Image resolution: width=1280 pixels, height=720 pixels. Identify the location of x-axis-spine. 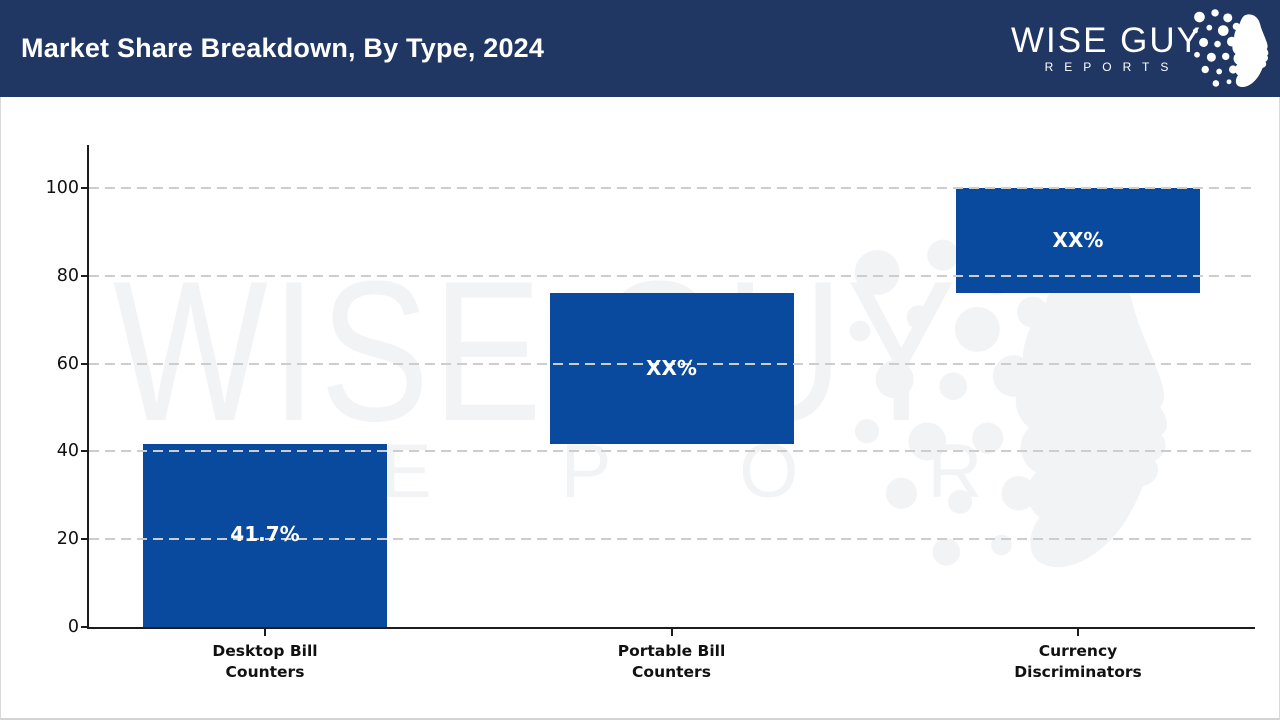
(671, 628).